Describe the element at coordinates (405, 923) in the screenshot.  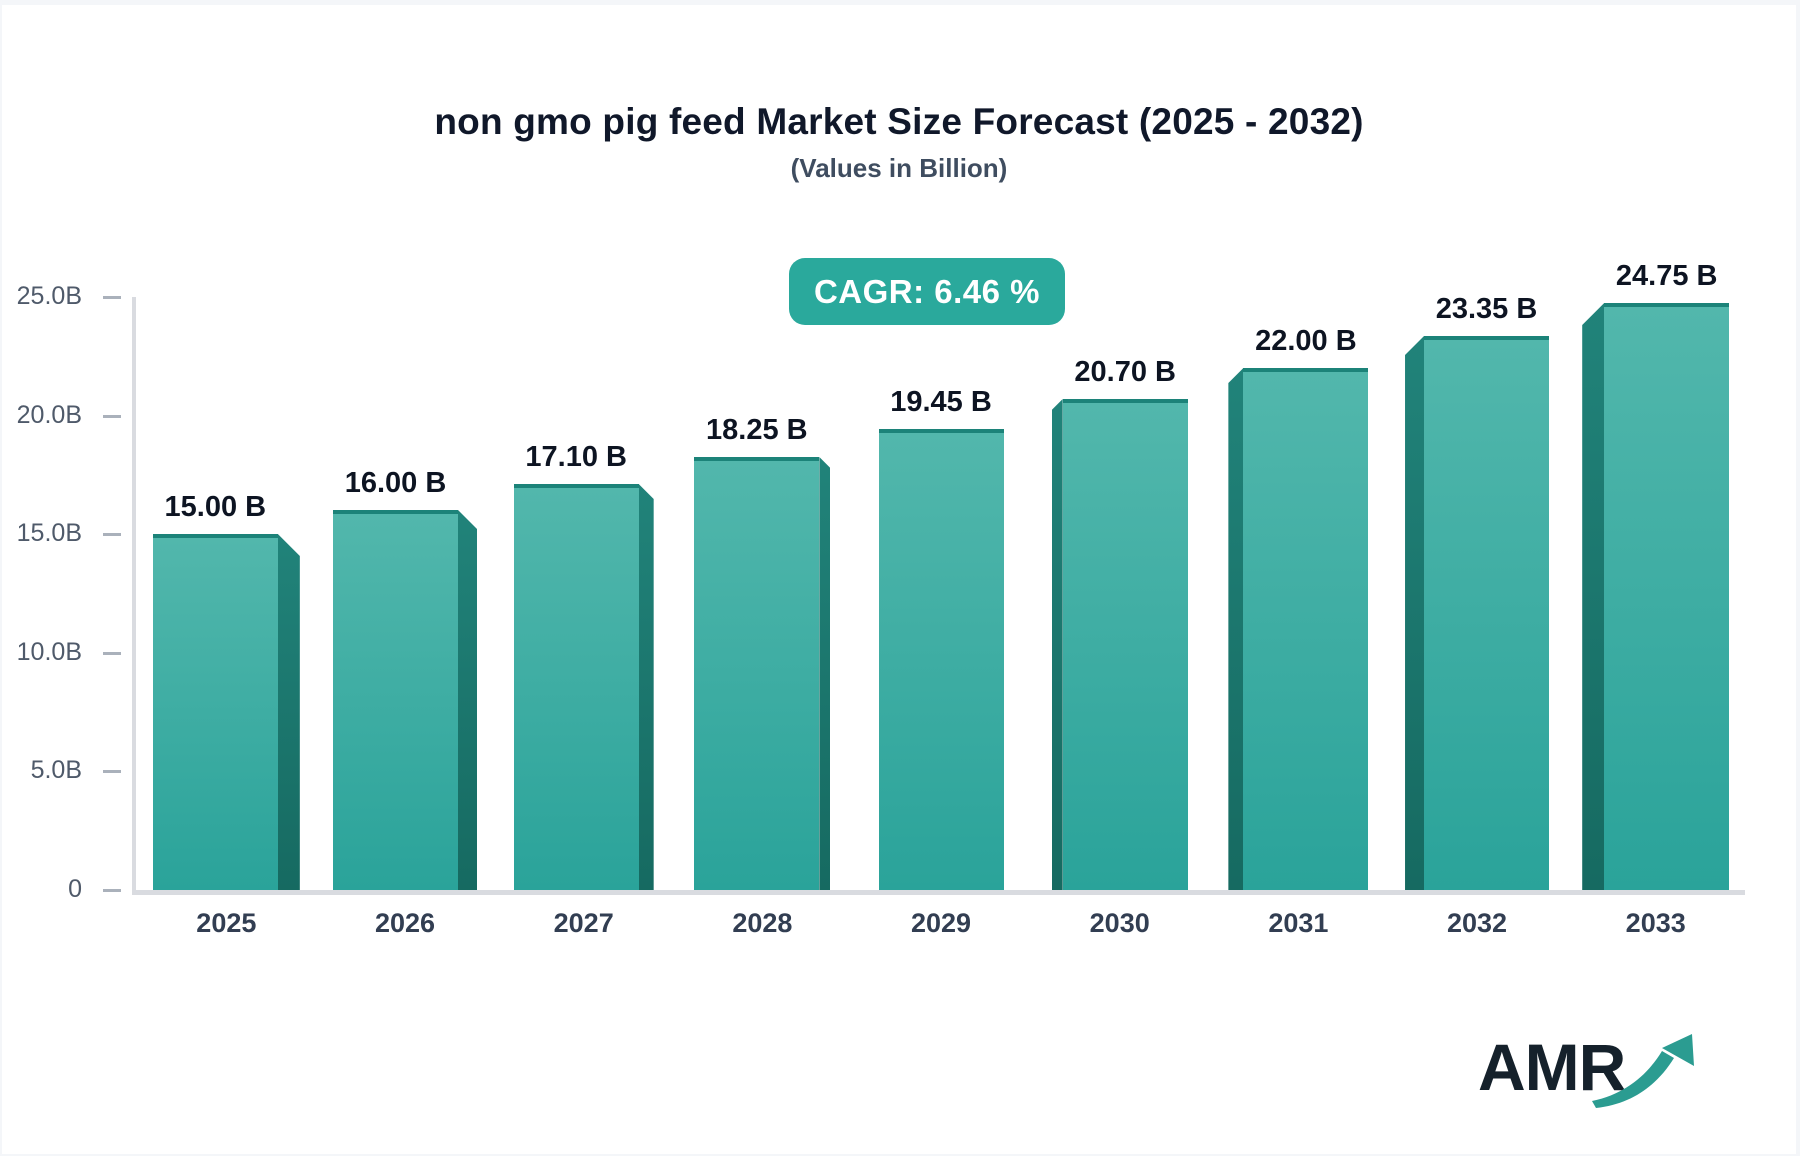
I see `x-axis-label-2026: 2026` at that location.